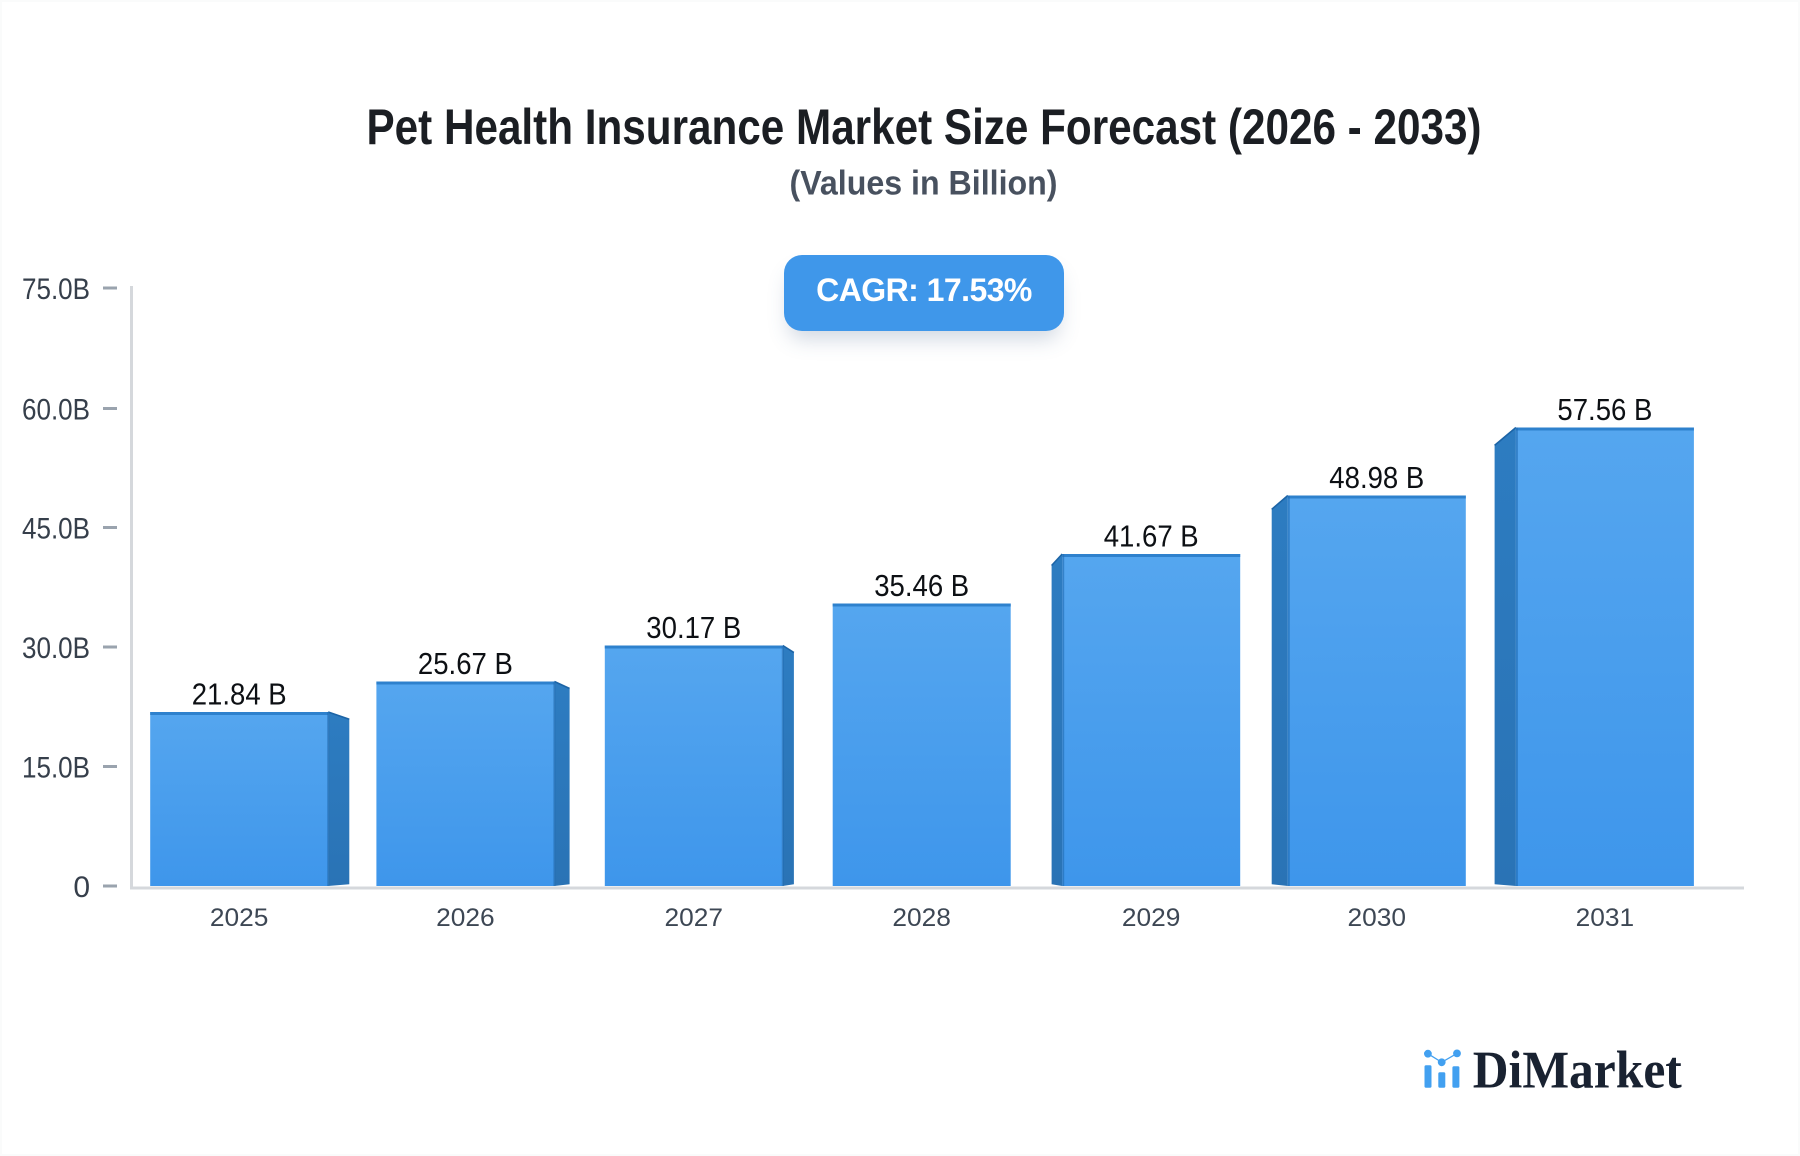  What do you see at coordinates (1376, 477) in the screenshot?
I see `svg-text: 48.98 B` at bounding box center [1376, 477].